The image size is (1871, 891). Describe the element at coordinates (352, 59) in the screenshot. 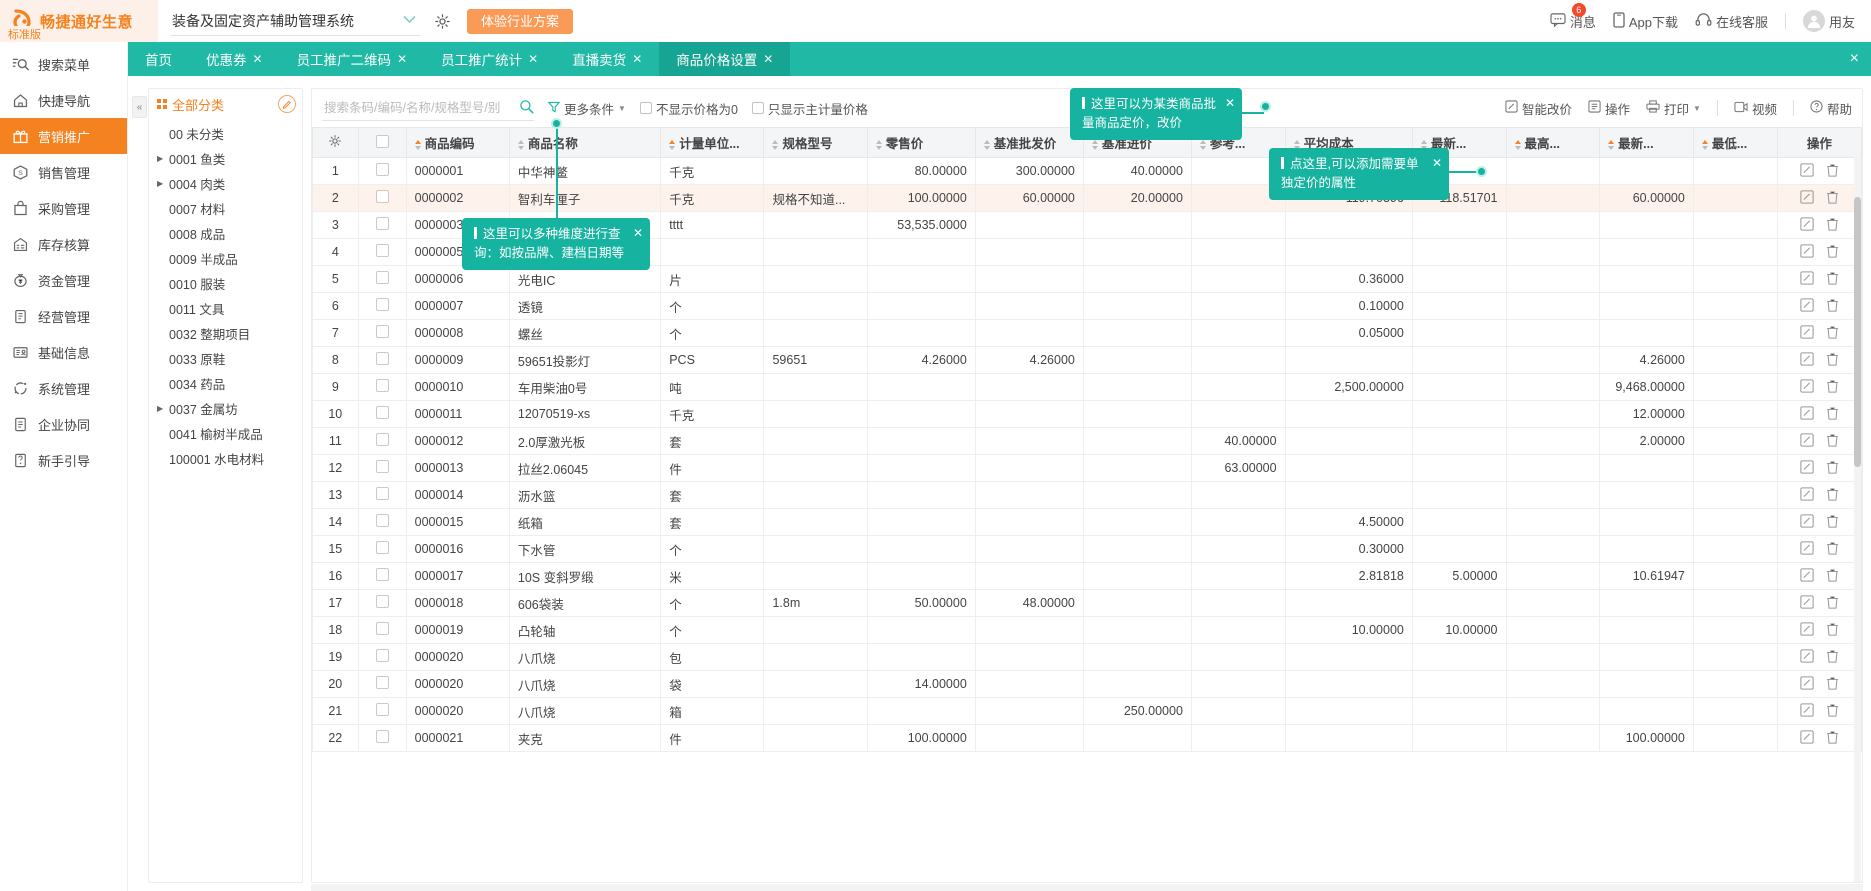

I see `tab-2: 员工推广二维码 ✕` at that location.